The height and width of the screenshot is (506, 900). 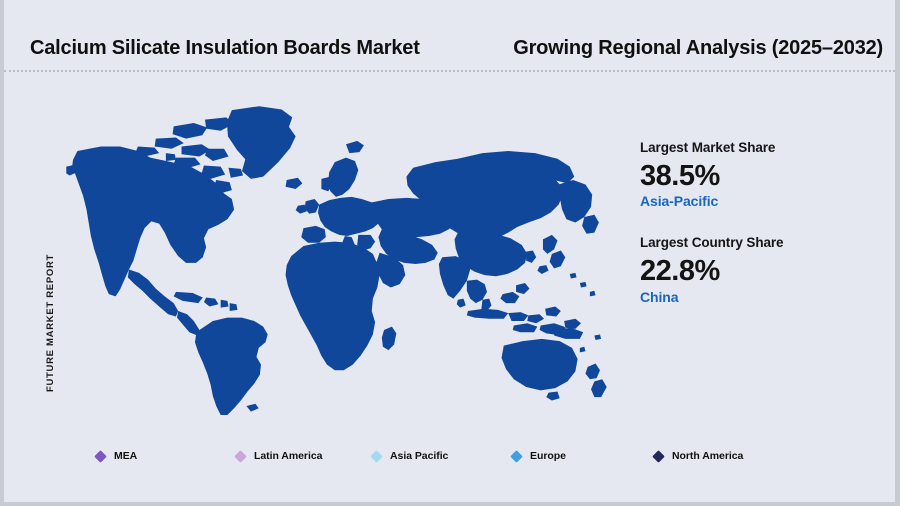 I want to click on brand-vertical-label: FUTURE MARKET REPORT, so click(x=50, y=323).